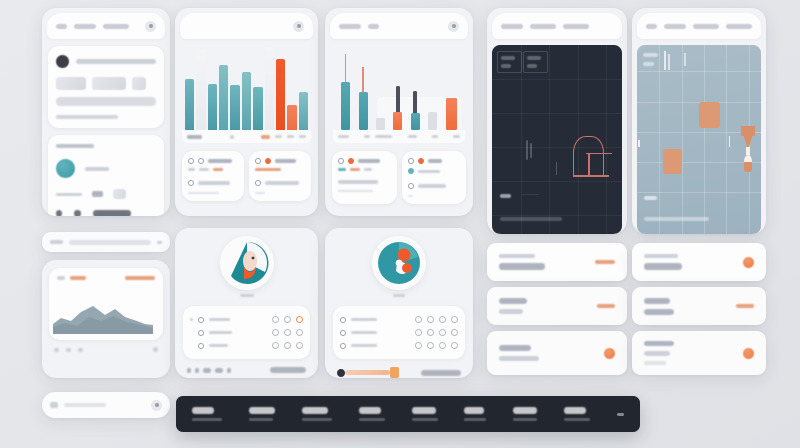 The height and width of the screenshot is (448, 800). What do you see at coordinates (159, 242) in the screenshot?
I see `chevron-down-icon` at bounding box center [159, 242].